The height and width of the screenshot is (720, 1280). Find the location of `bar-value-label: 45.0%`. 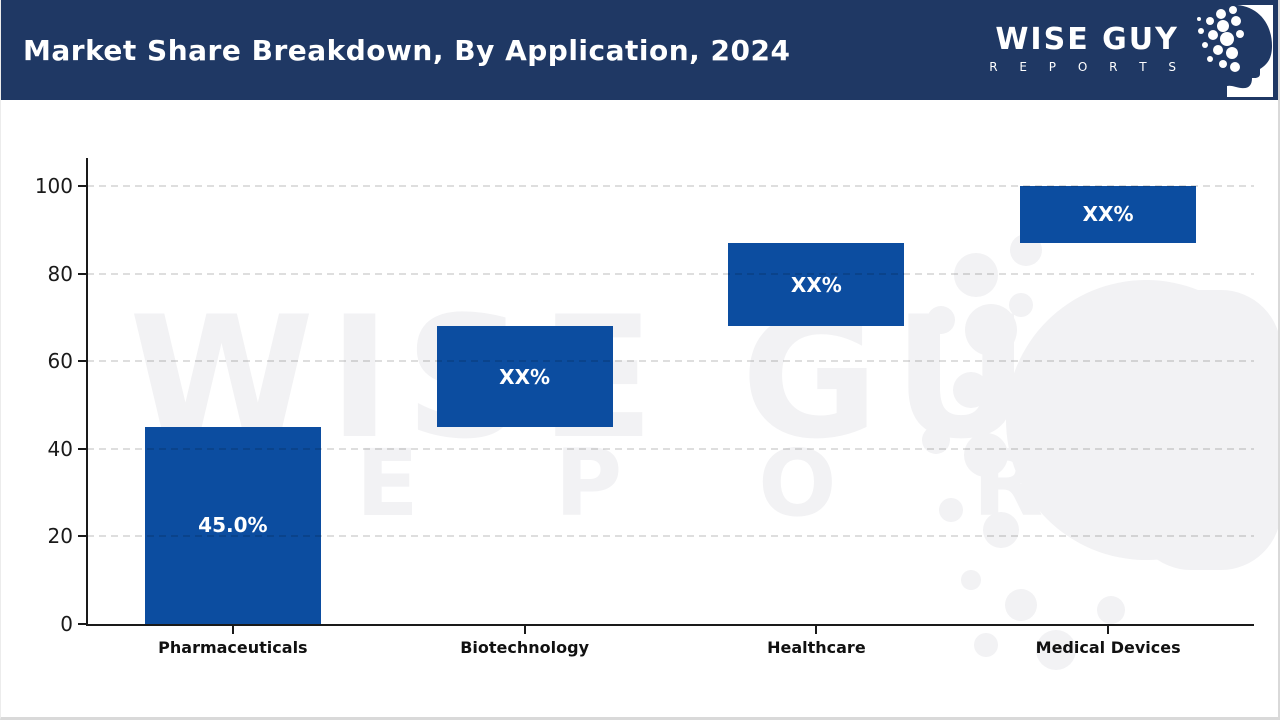

bar-value-label: 45.0% is located at coordinates (233, 525).